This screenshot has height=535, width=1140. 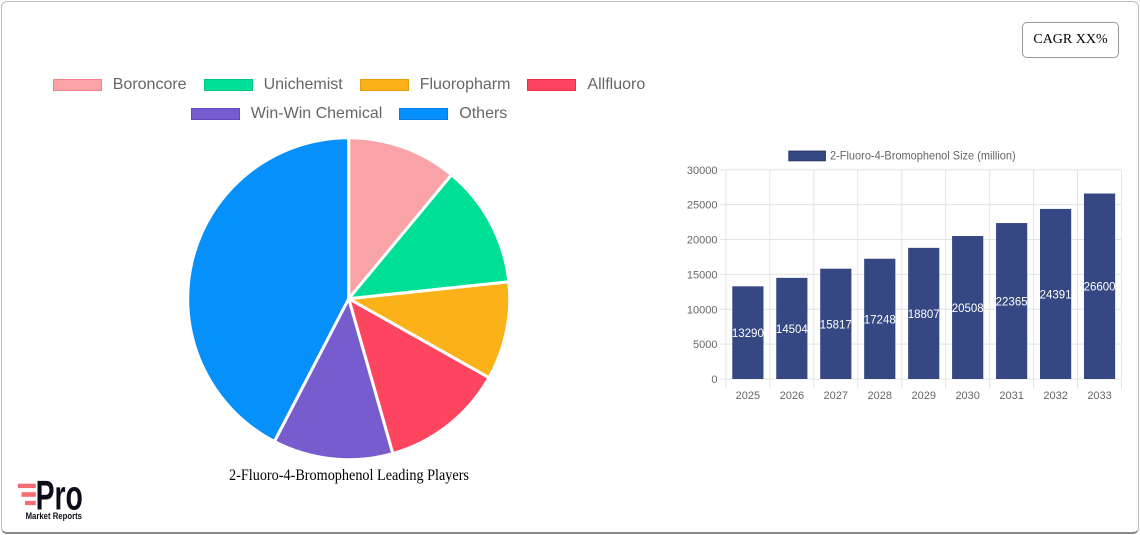 I want to click on svg-text: Pro, so click(x=59, y=494).